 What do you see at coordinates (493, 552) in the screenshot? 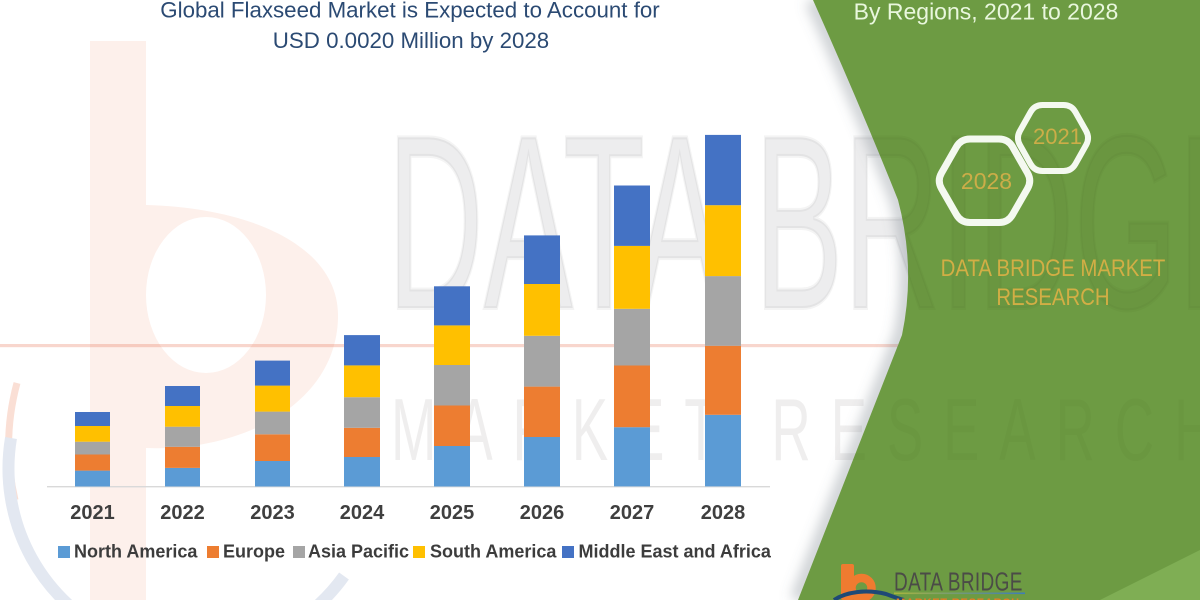
I see `svg-text: South America` at bounding box center [493, 552].